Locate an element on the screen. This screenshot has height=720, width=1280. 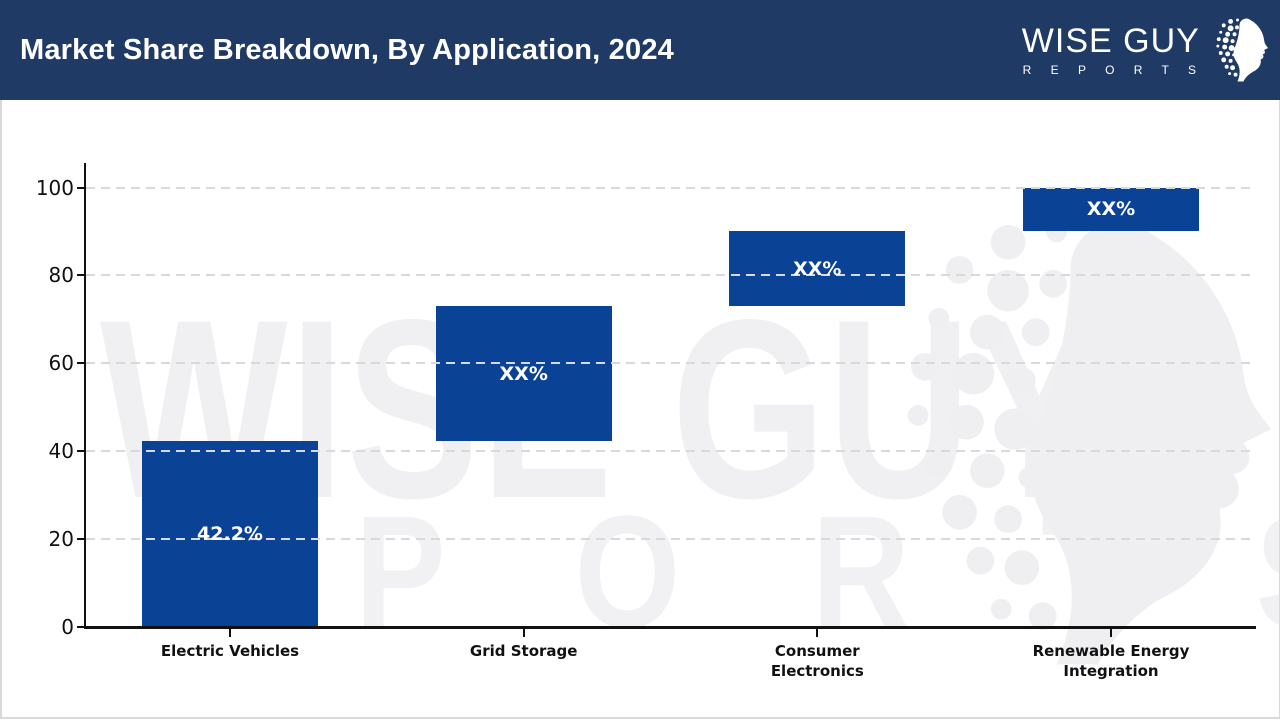
logo-subtext: R E P O R T S is located at coordinates (1113, 69).